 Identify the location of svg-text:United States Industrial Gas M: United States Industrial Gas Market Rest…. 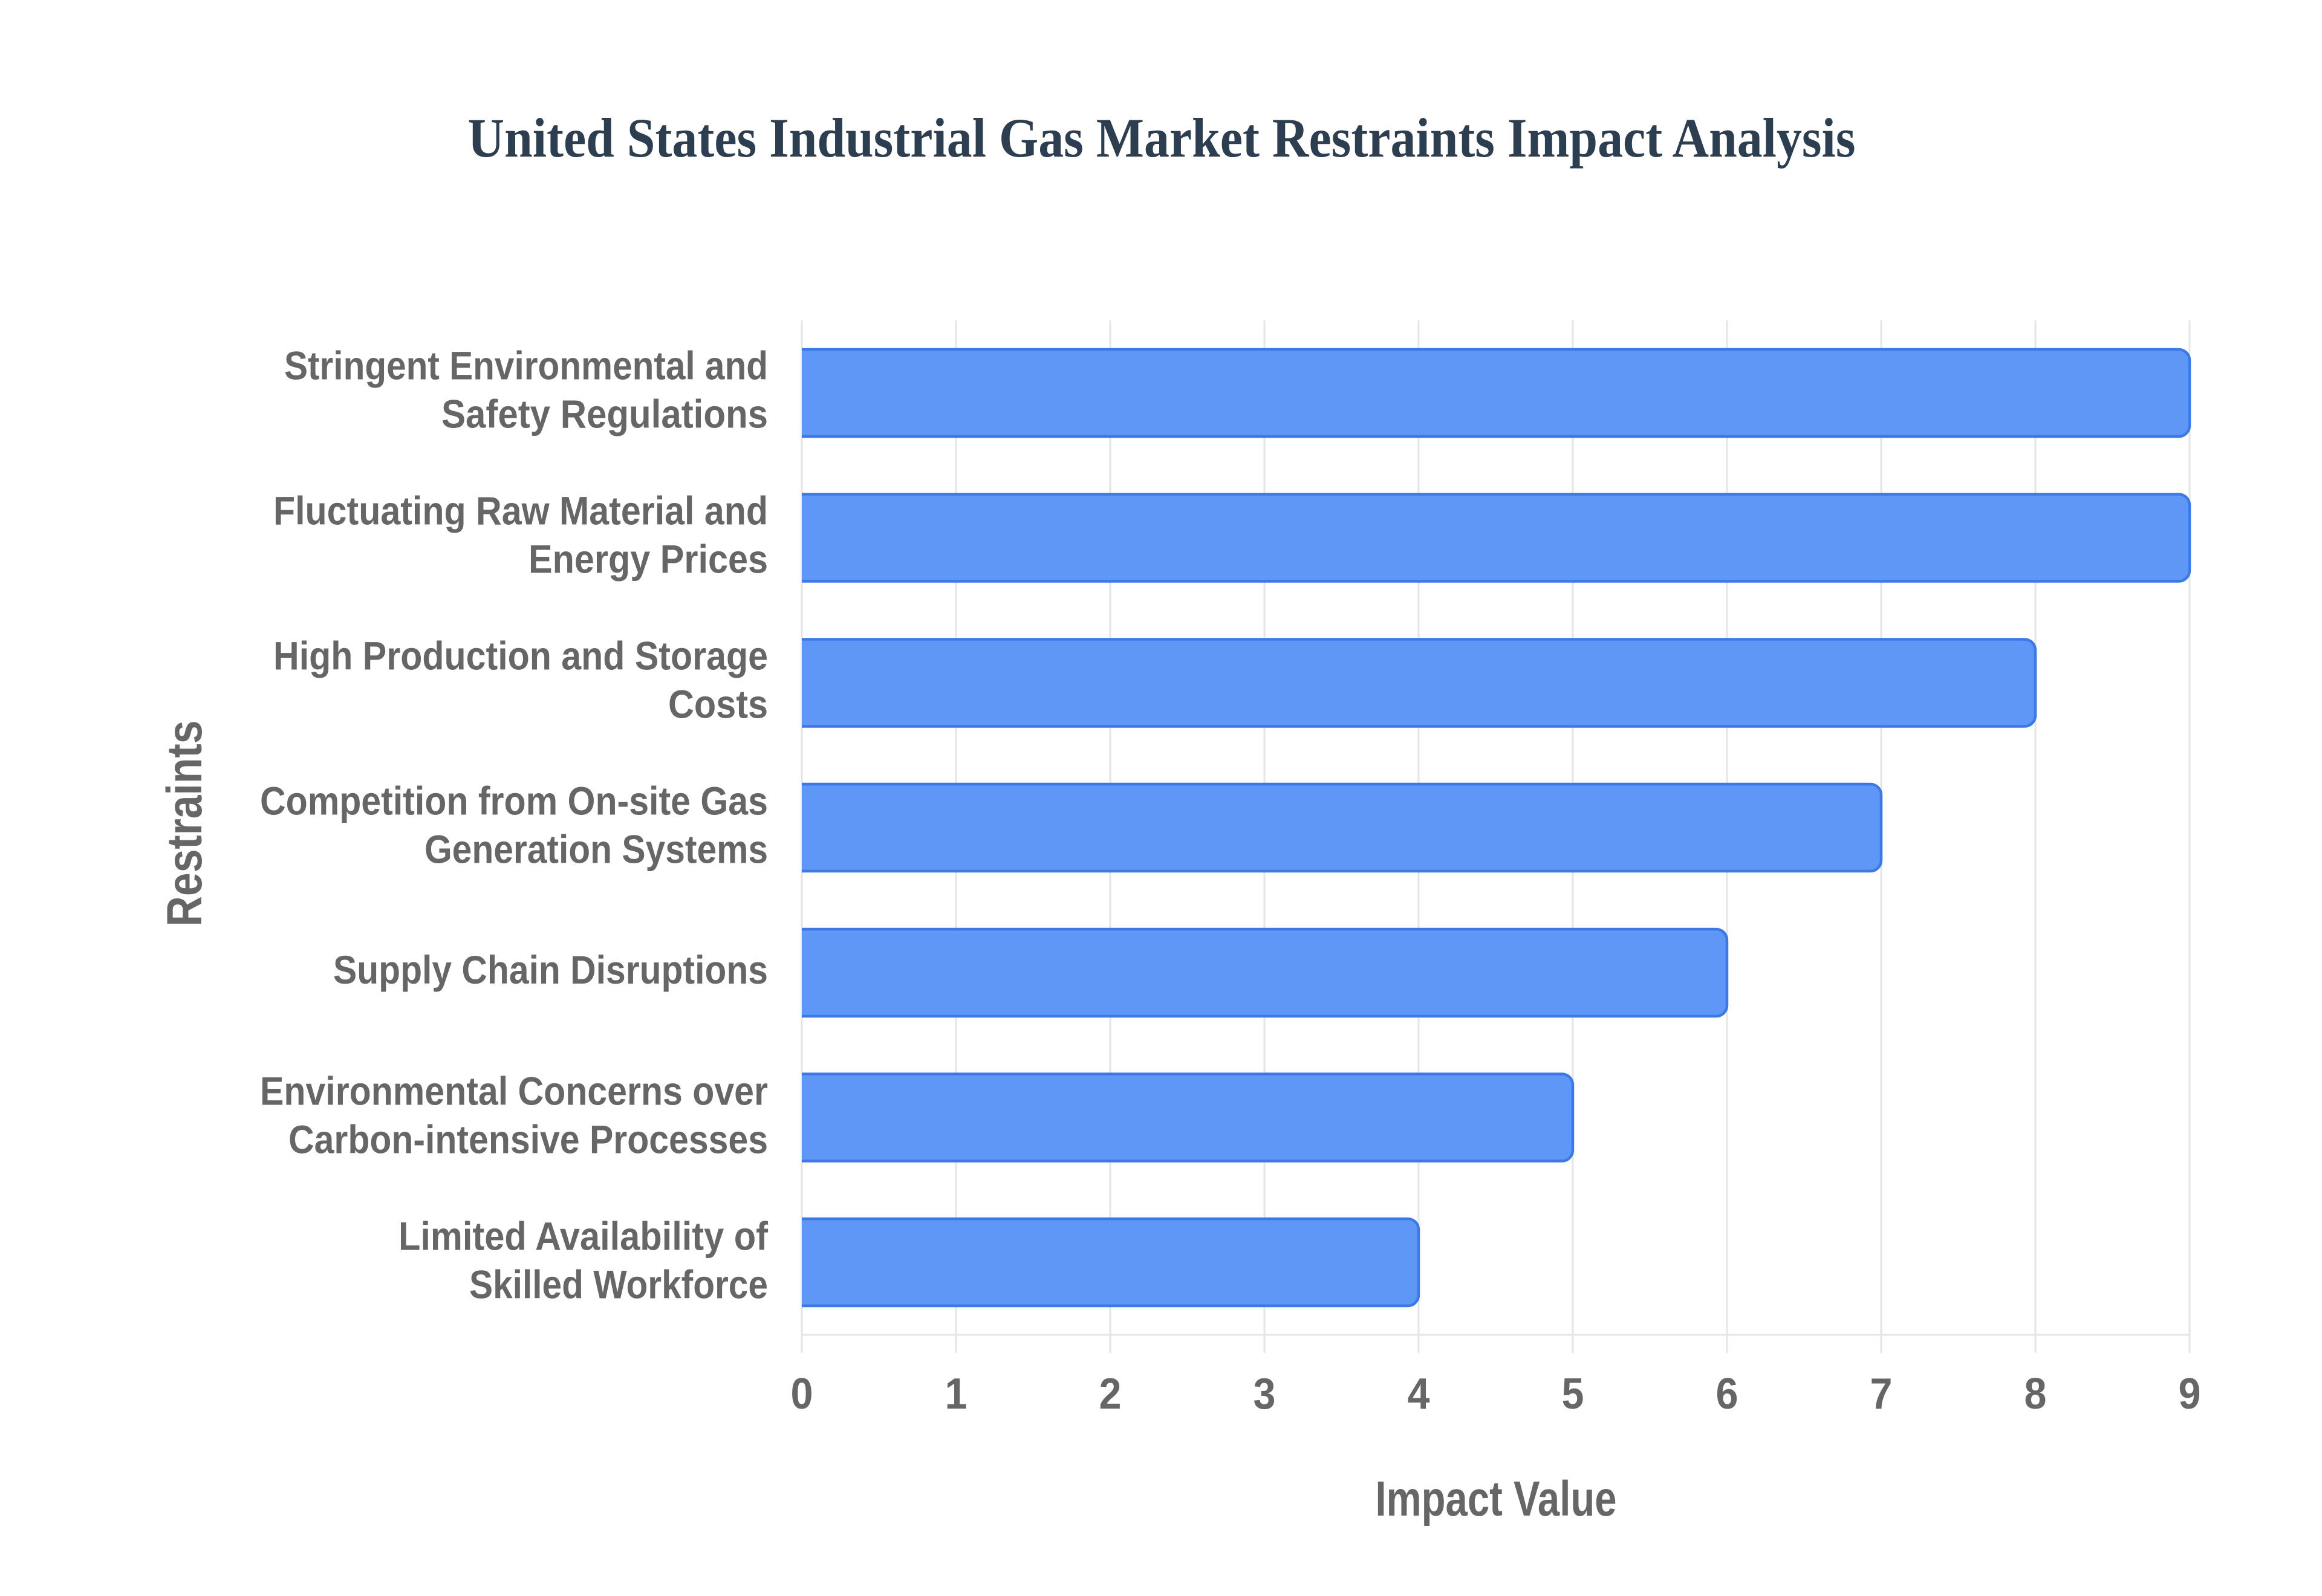
(1162, 138).